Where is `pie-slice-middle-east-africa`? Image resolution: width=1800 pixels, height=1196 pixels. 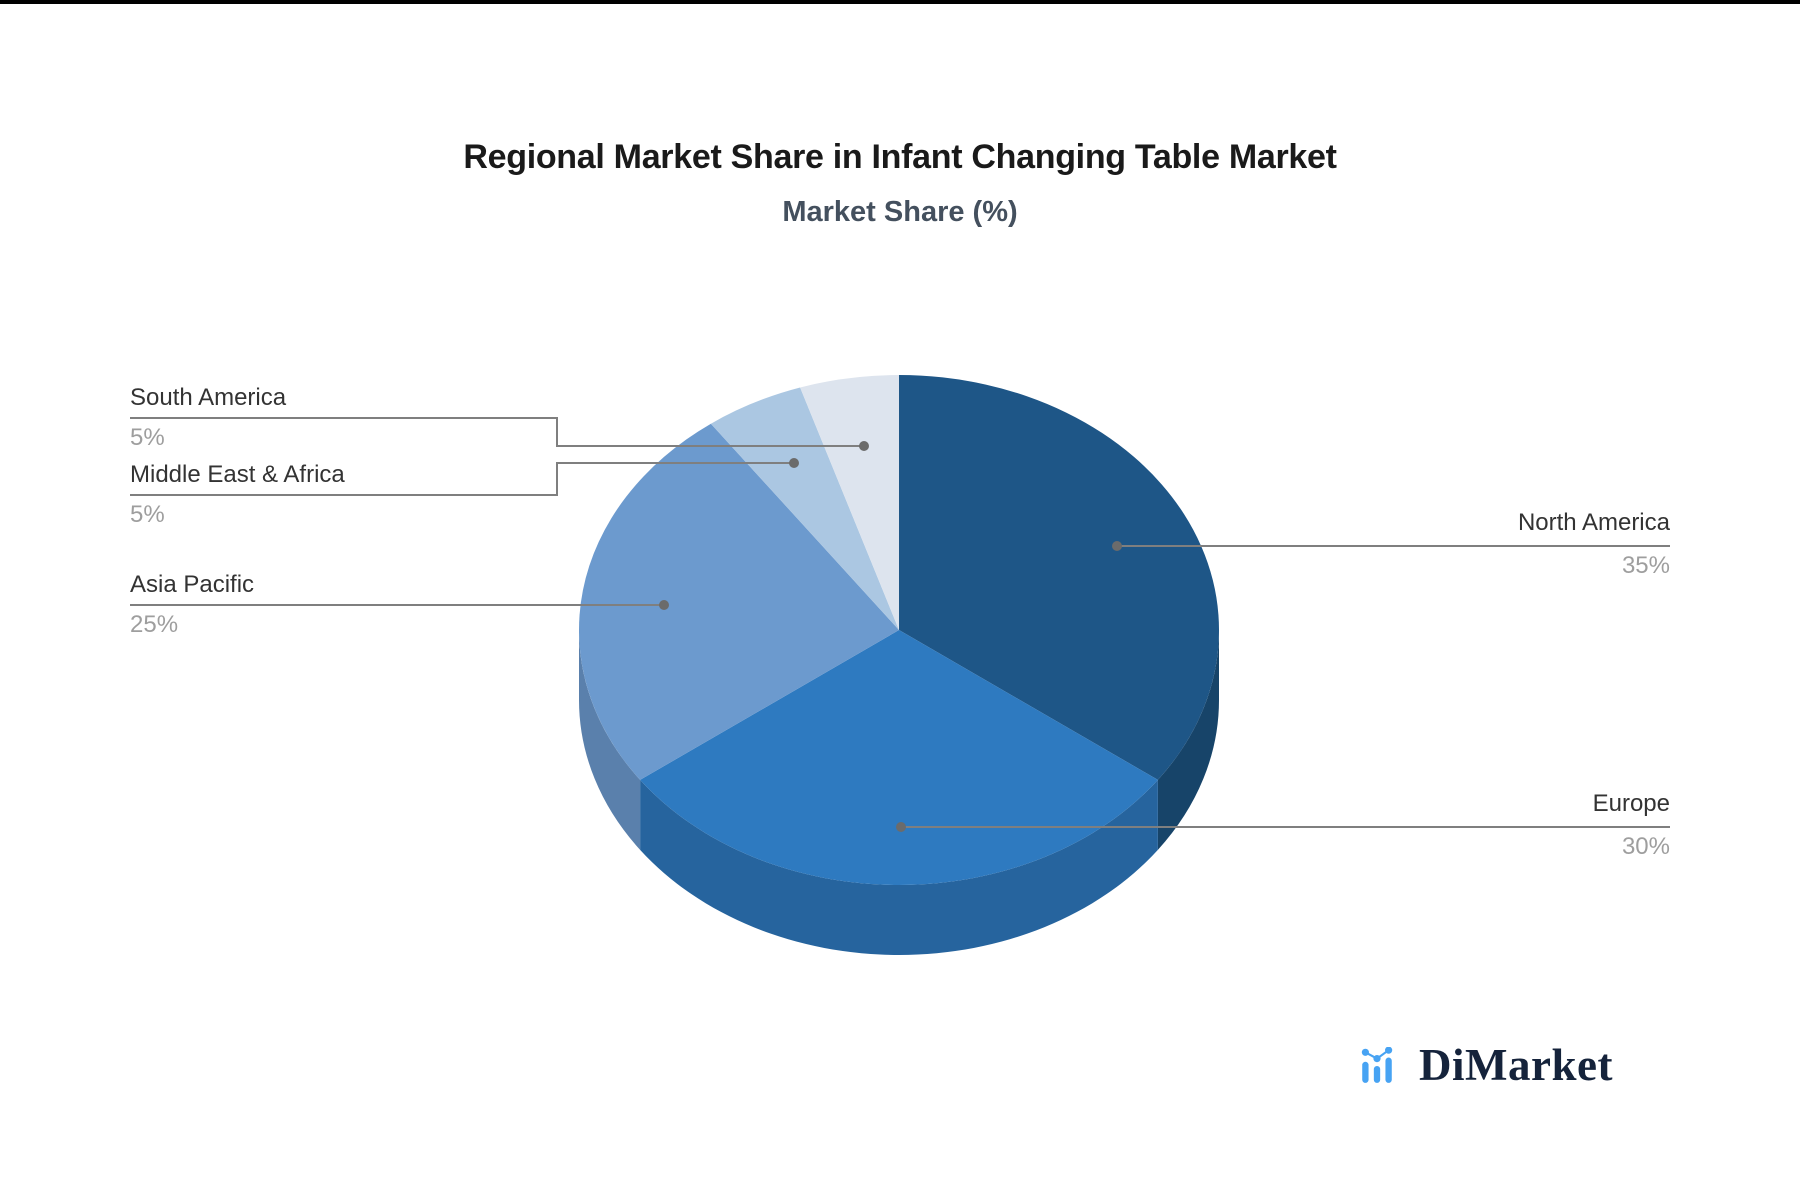
pie-slice-middle-east-africa is located at coordinates (804, 508).